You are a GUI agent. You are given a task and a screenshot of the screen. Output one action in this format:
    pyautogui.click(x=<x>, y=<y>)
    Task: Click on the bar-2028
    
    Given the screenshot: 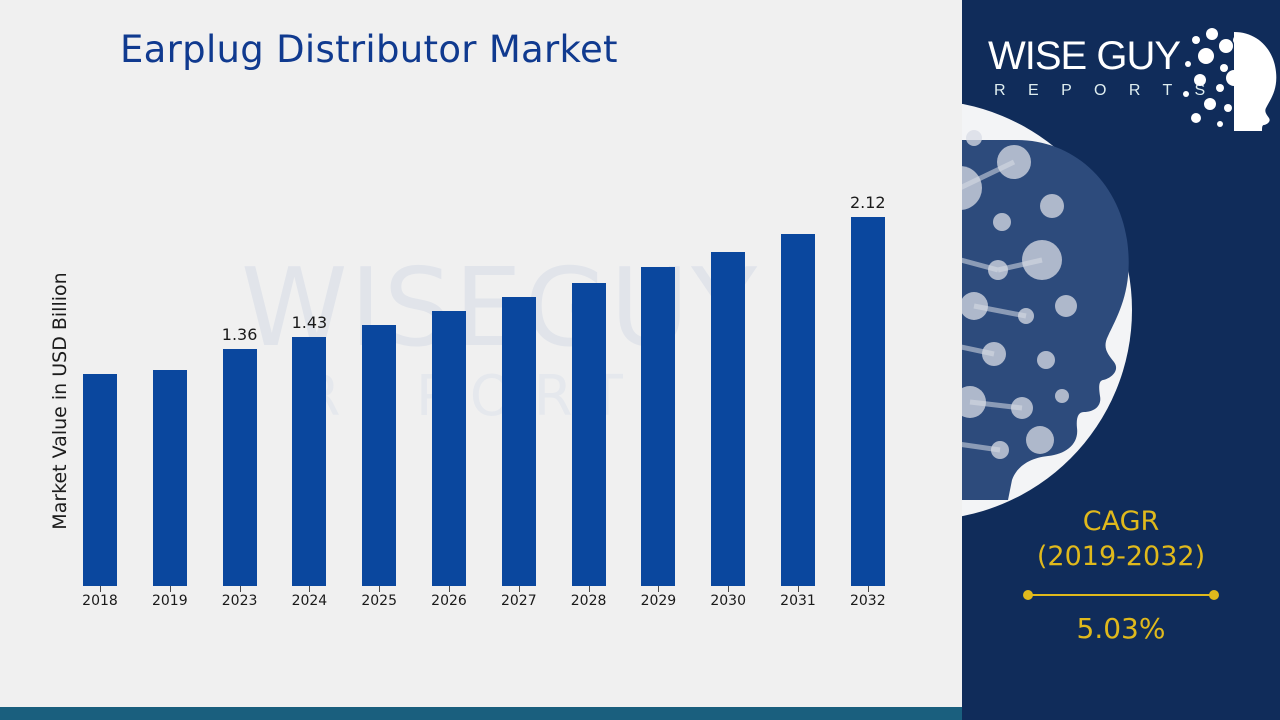 What is the action you would take?
    pyautogui.click(x=588, y=434)
    